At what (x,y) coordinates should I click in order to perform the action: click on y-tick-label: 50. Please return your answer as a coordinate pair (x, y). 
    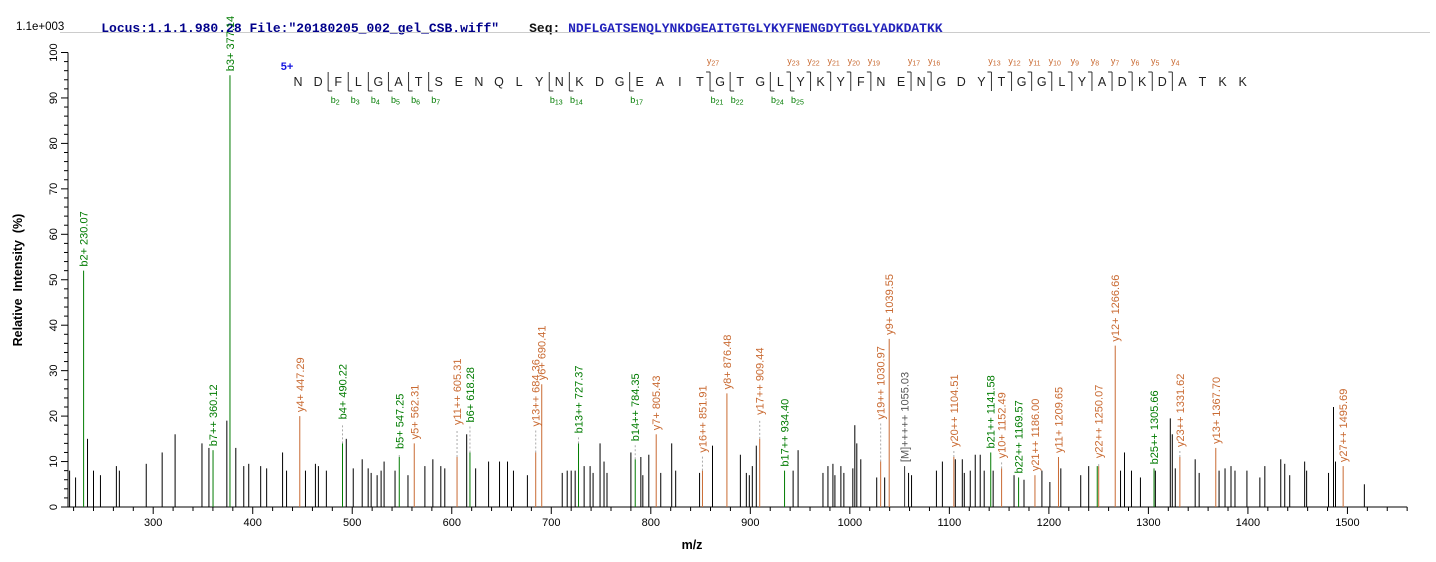
    Looking at the image, I should click on (54, 280).